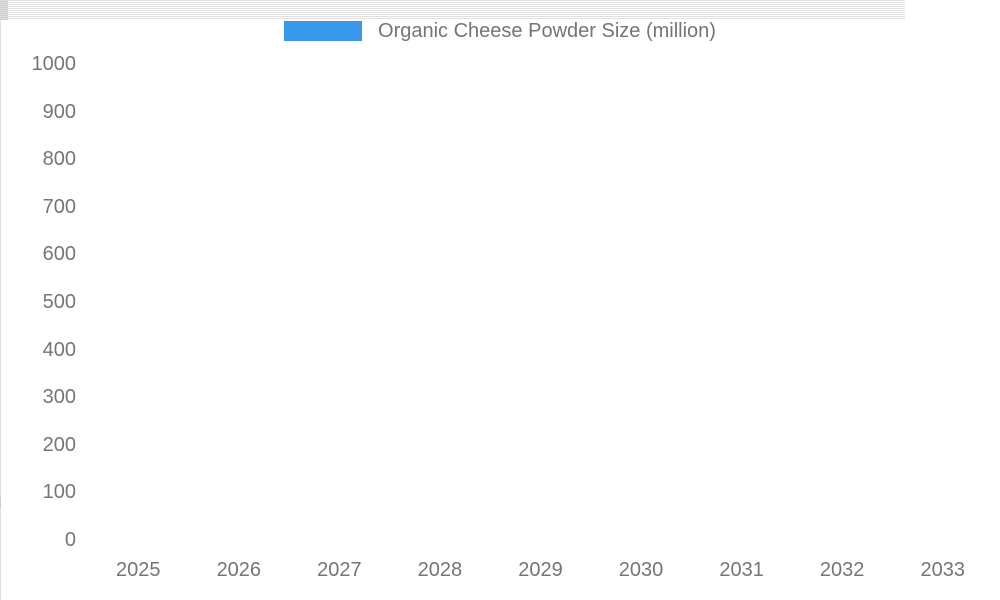 This screenshot has height=600, width=1000. I want to click on x-tick-label: 2033, so click(942, 570).